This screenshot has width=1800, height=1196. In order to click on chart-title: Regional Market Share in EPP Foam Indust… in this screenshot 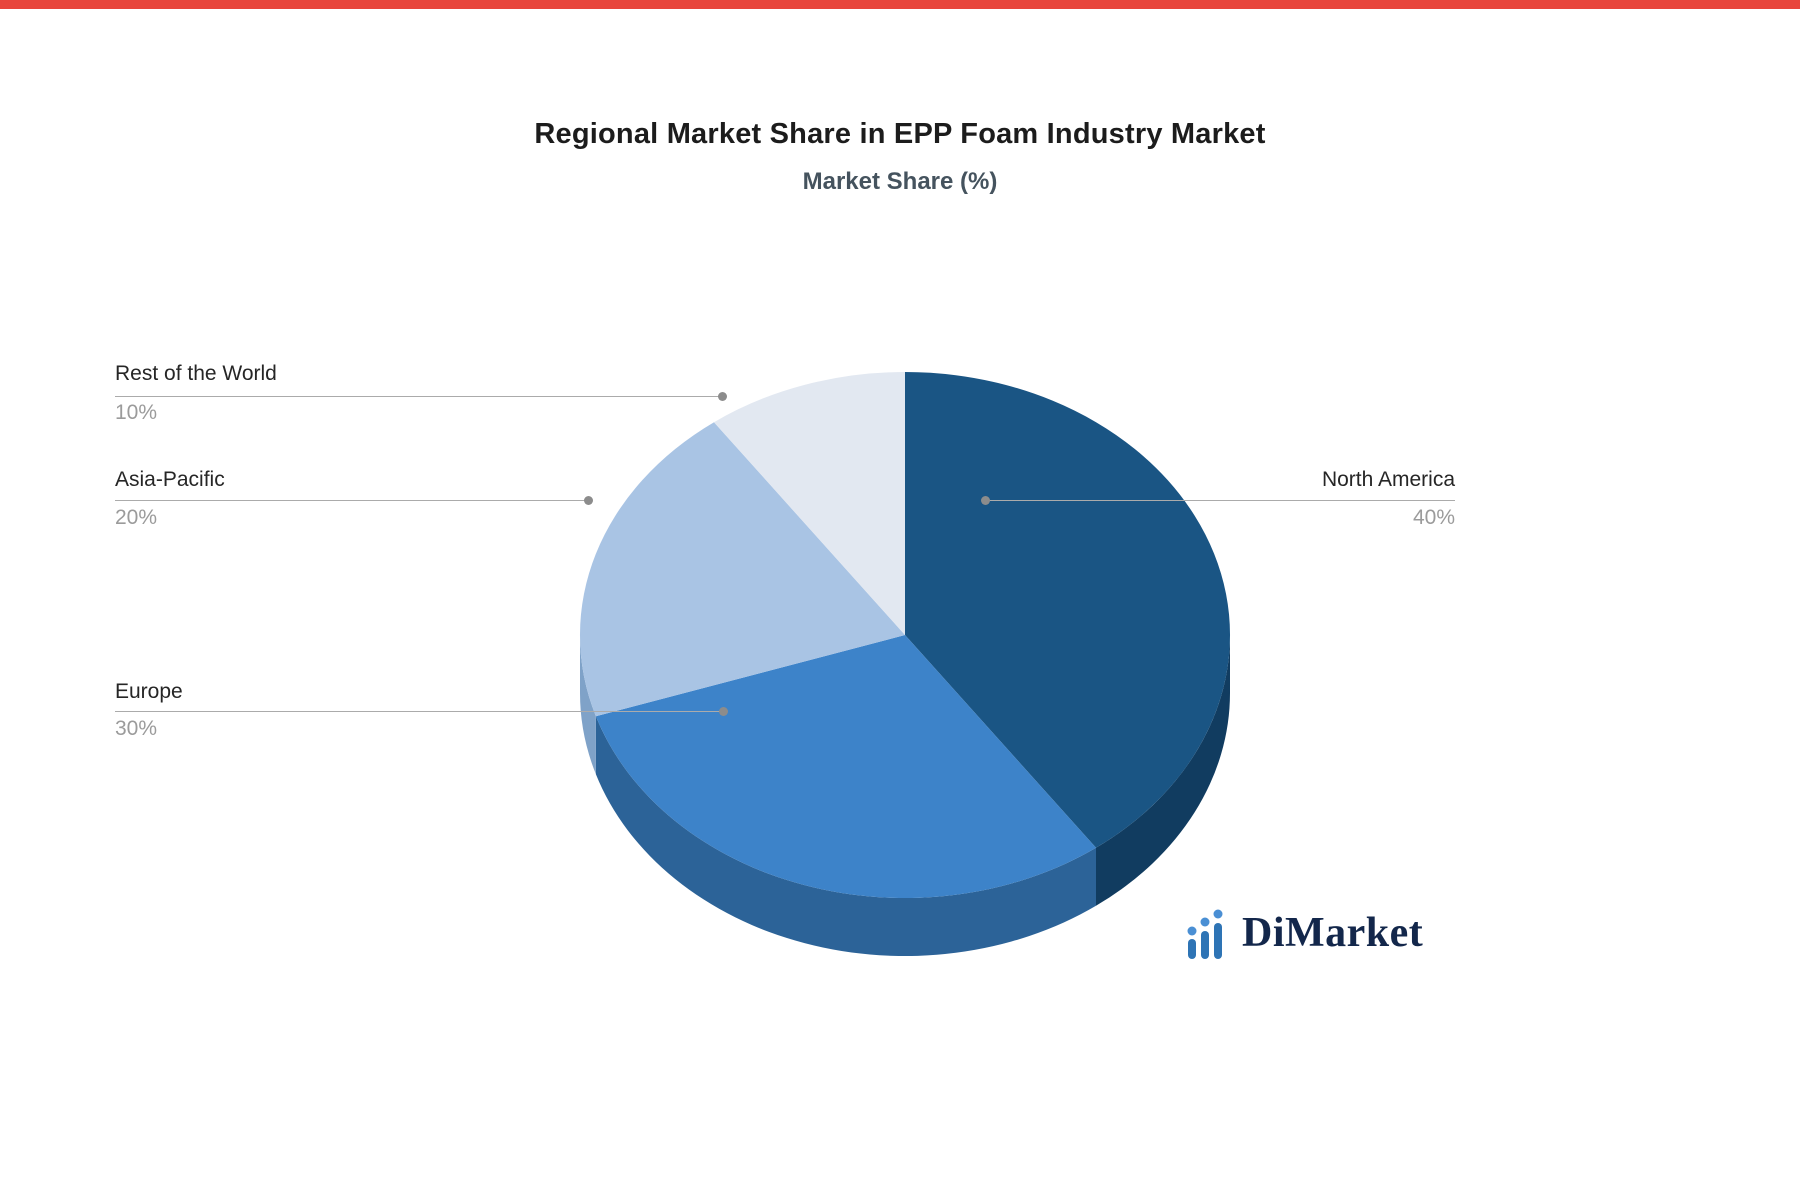, I will do `click(900, 134)`.